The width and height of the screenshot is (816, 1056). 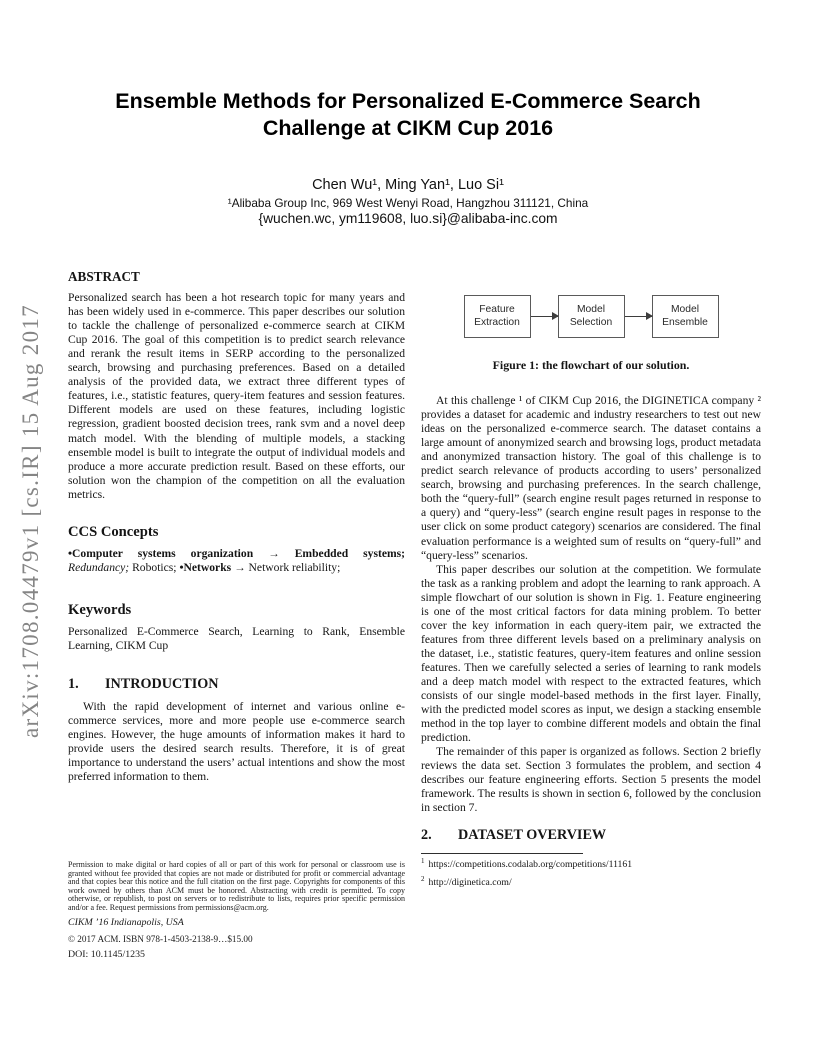 I want to click on ccs-concept-5: •Networks, so click(x=205, y=567).